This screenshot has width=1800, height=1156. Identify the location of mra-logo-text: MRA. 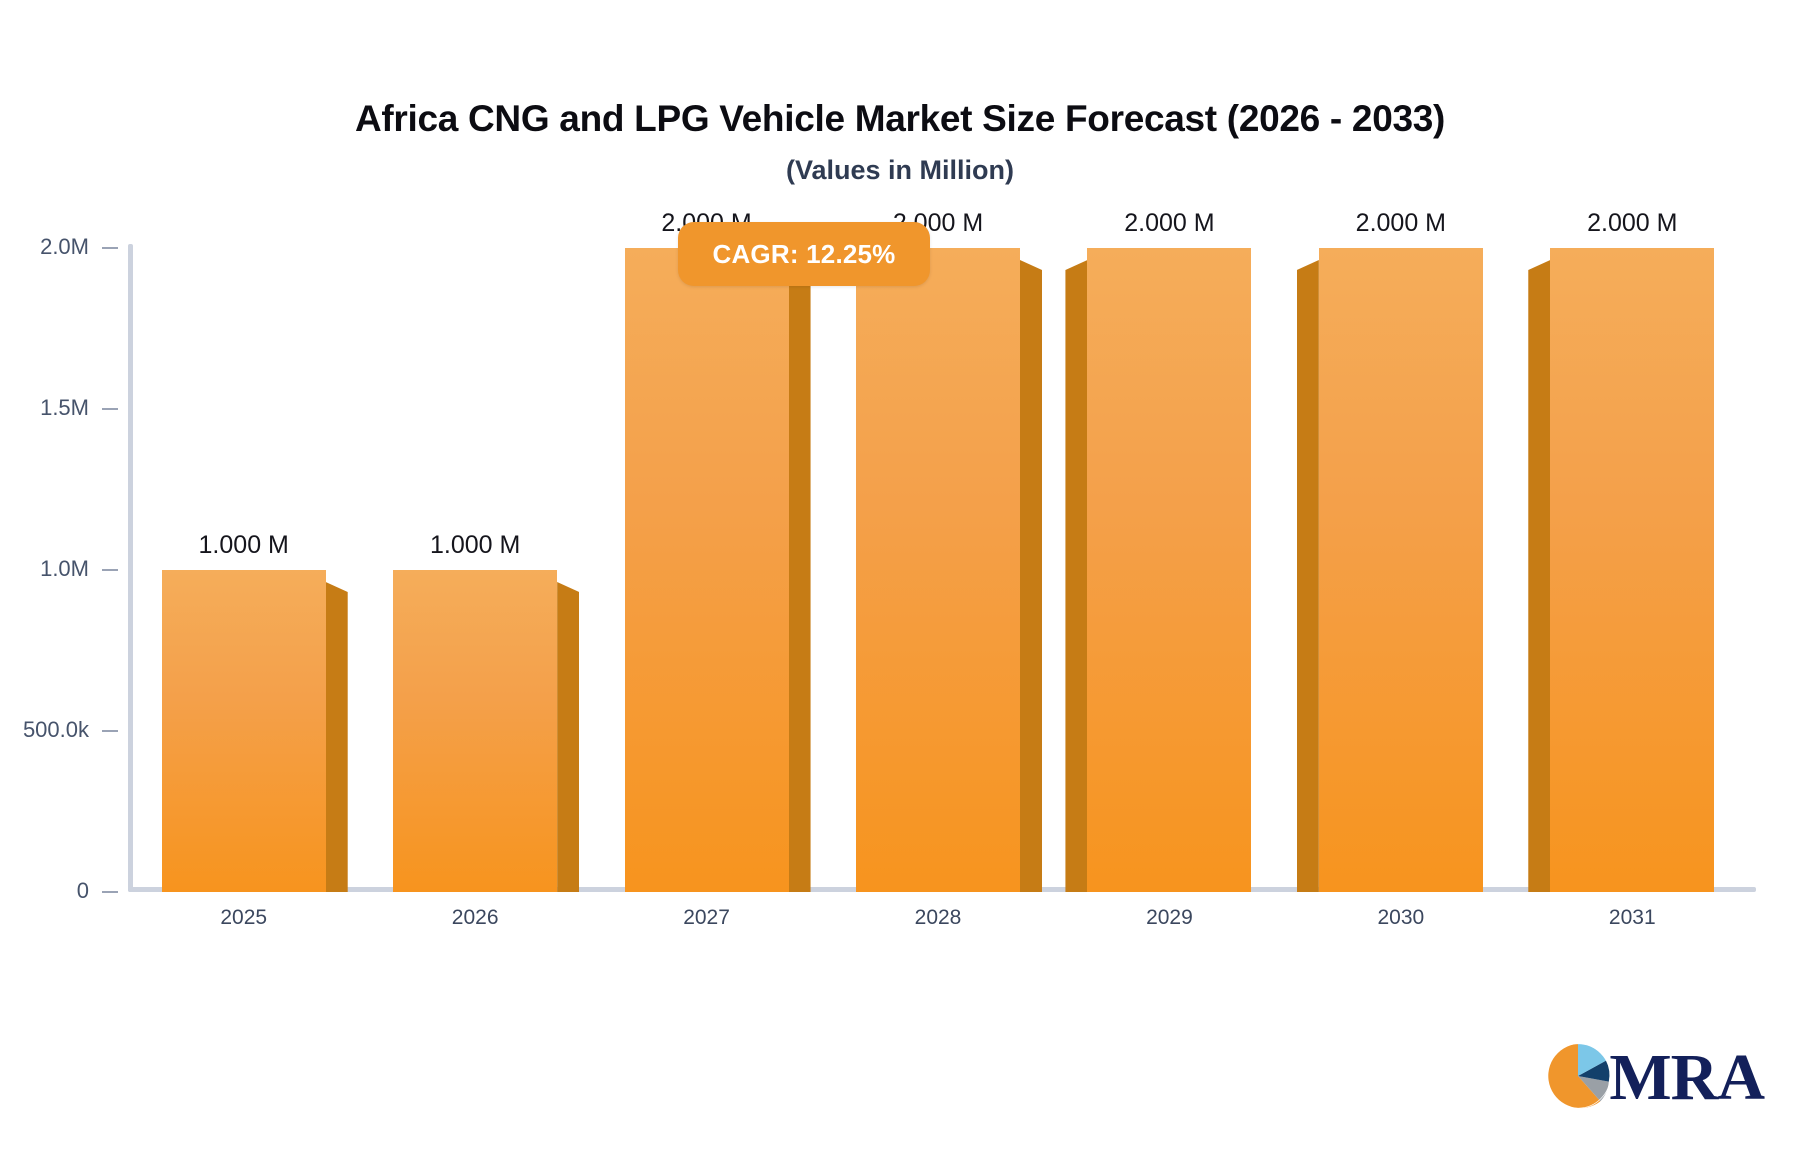
(1687, 1077).